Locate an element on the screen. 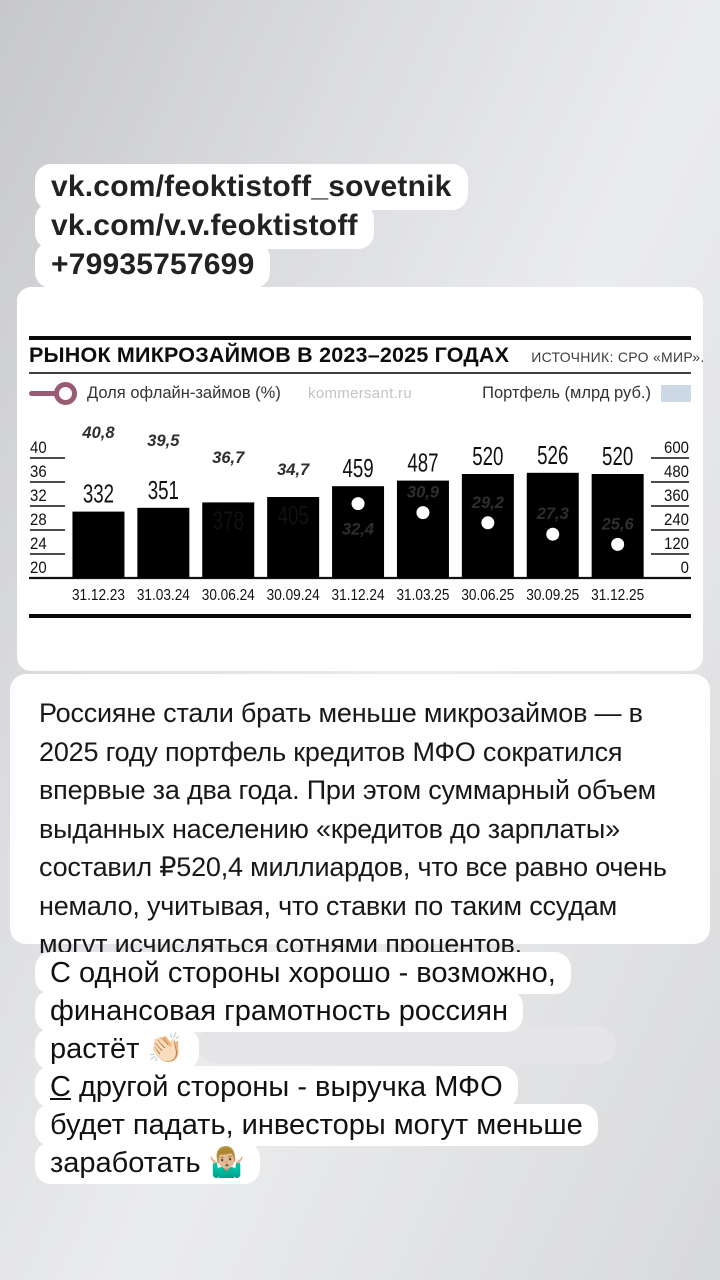 The height and width of the screenshot is (1280, 720). line-value-label: 34,7 is located at coordinates (293, 470).